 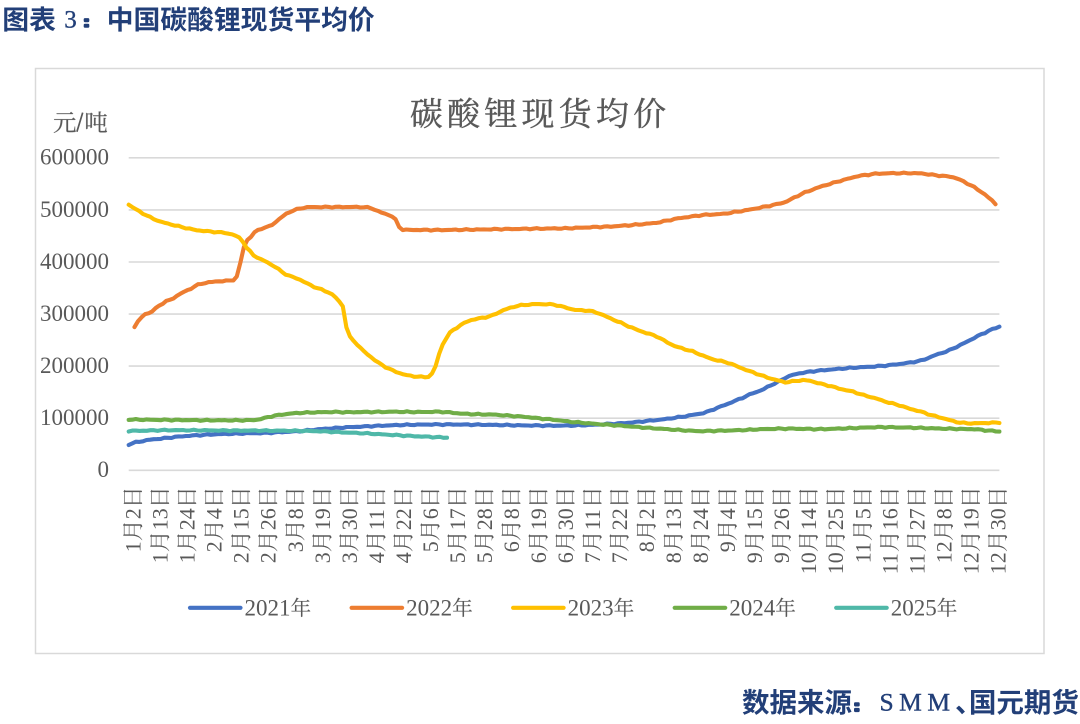 I want to click on svg-text: 0, so click(x=104, y=469).